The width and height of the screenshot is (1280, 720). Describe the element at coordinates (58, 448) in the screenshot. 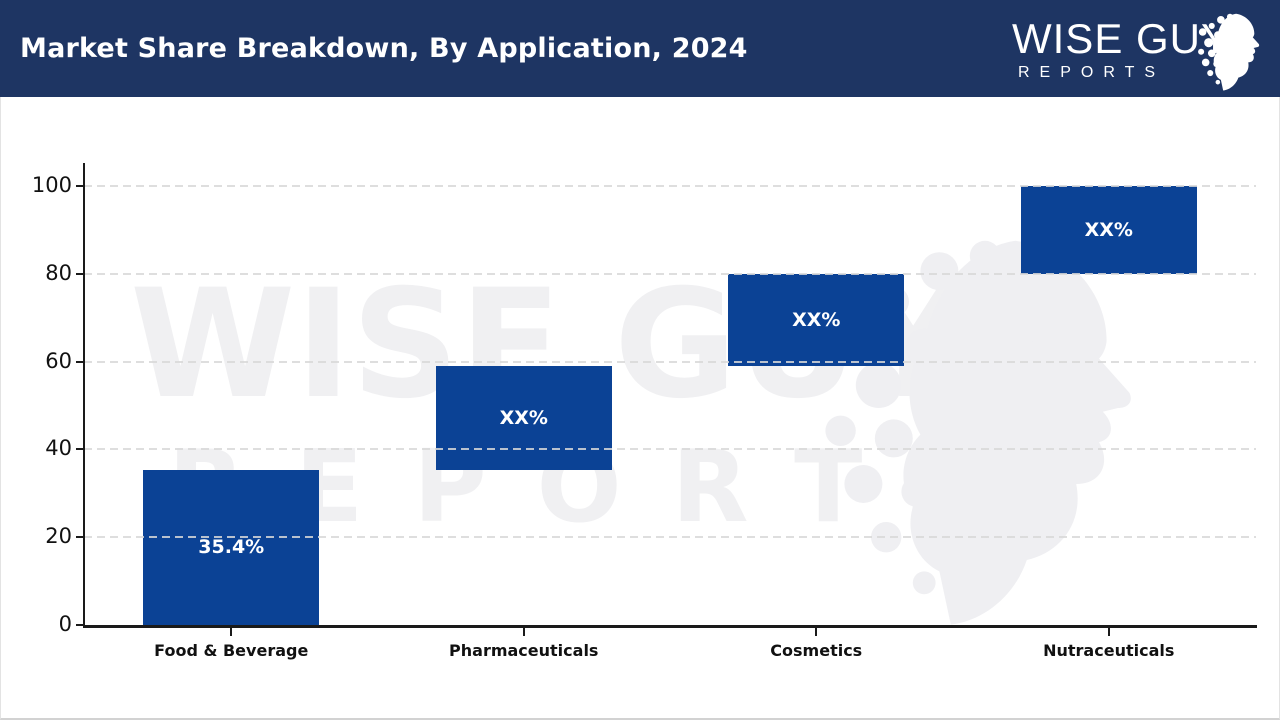

I see `y-tick-label: 40` at that location.